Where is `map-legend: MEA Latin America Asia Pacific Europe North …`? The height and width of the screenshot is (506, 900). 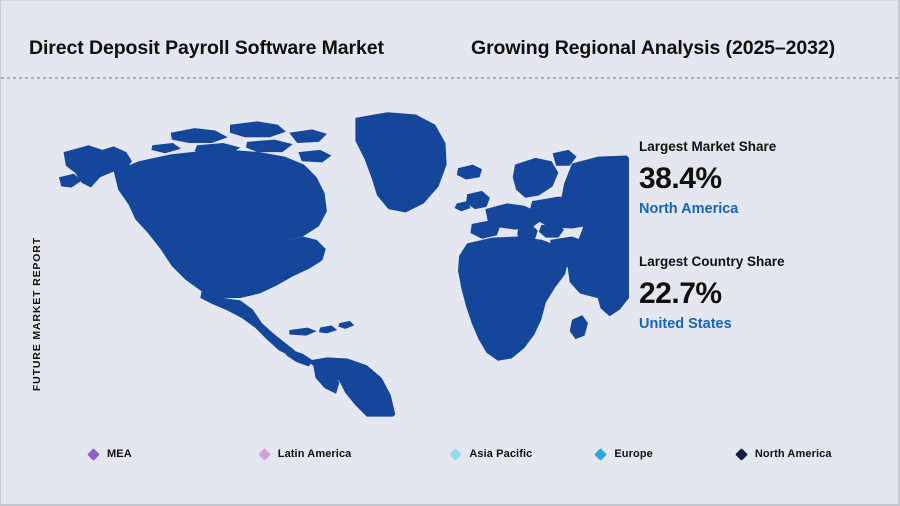
map-legend: MEA Latin America Asia Pacific Europe North … is located at coordinates (459, 454).